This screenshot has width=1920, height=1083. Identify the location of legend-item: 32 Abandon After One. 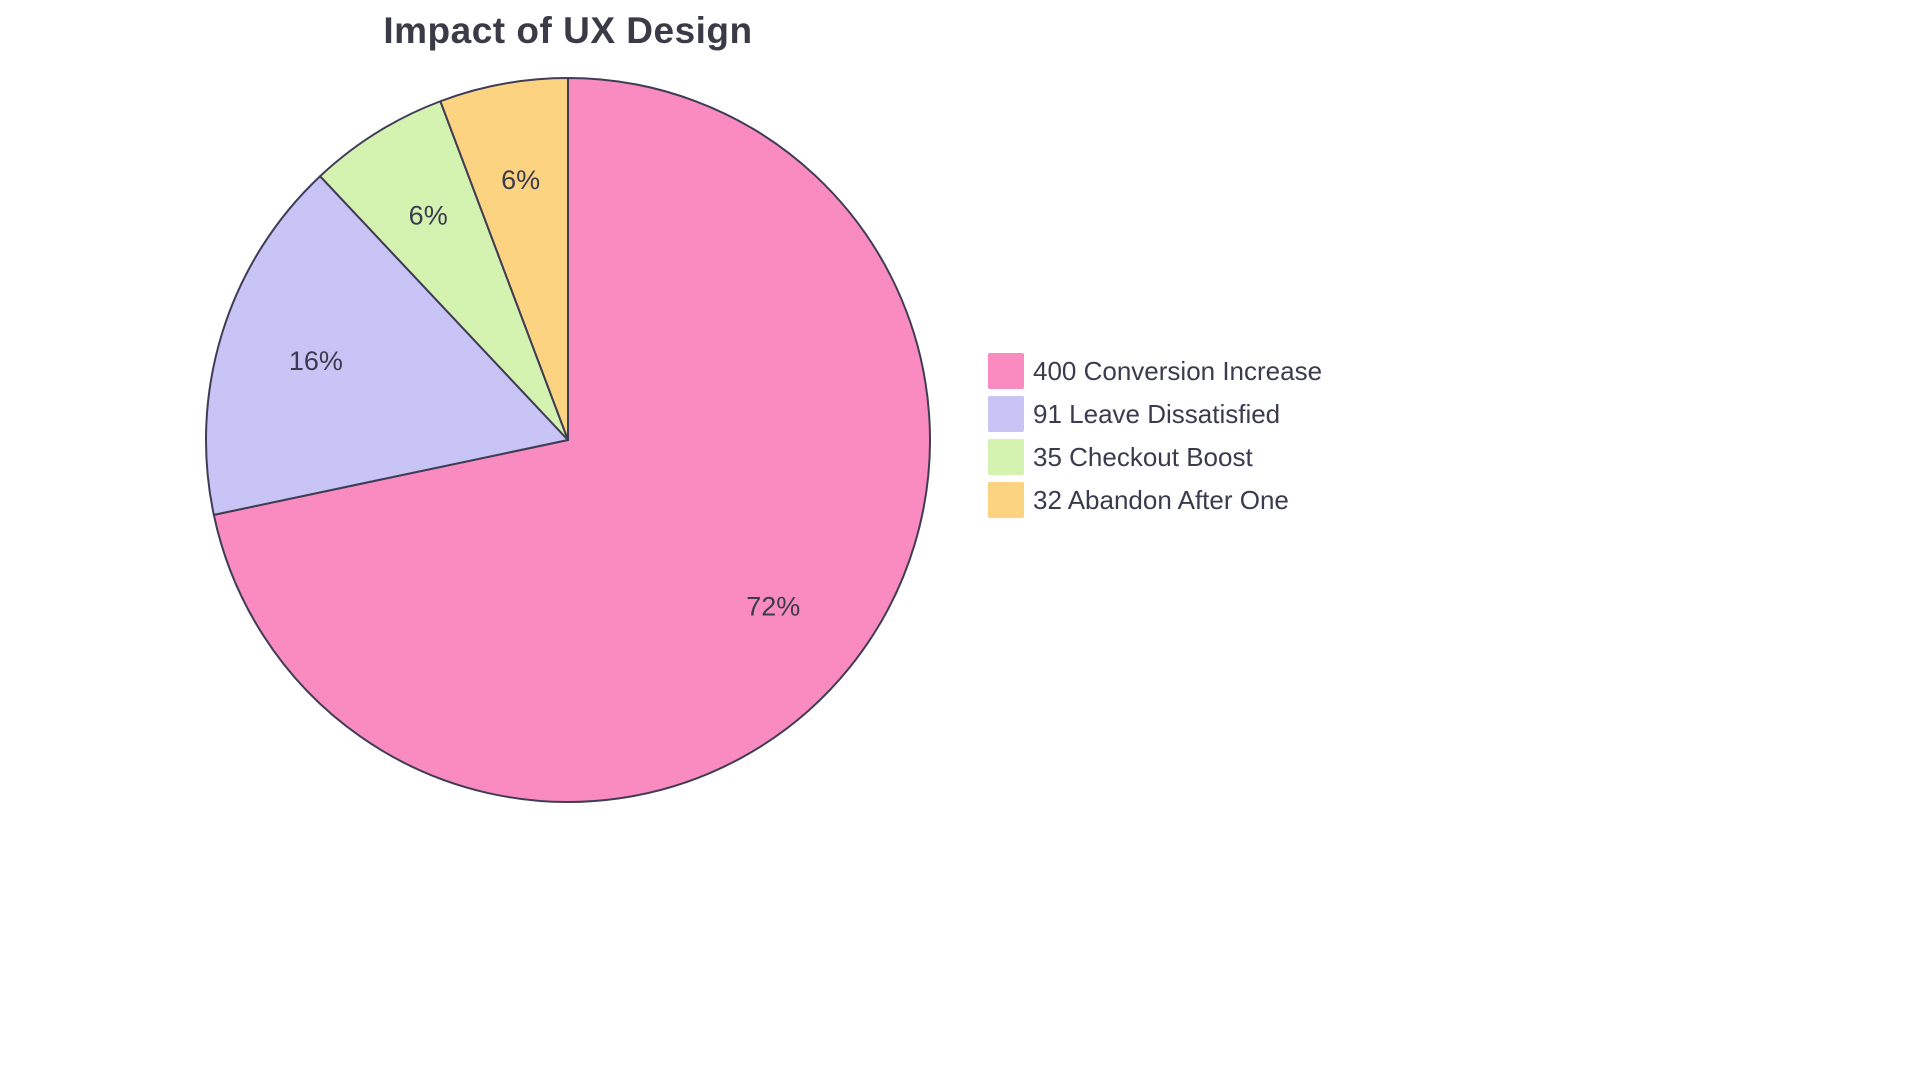
(1155, 500).